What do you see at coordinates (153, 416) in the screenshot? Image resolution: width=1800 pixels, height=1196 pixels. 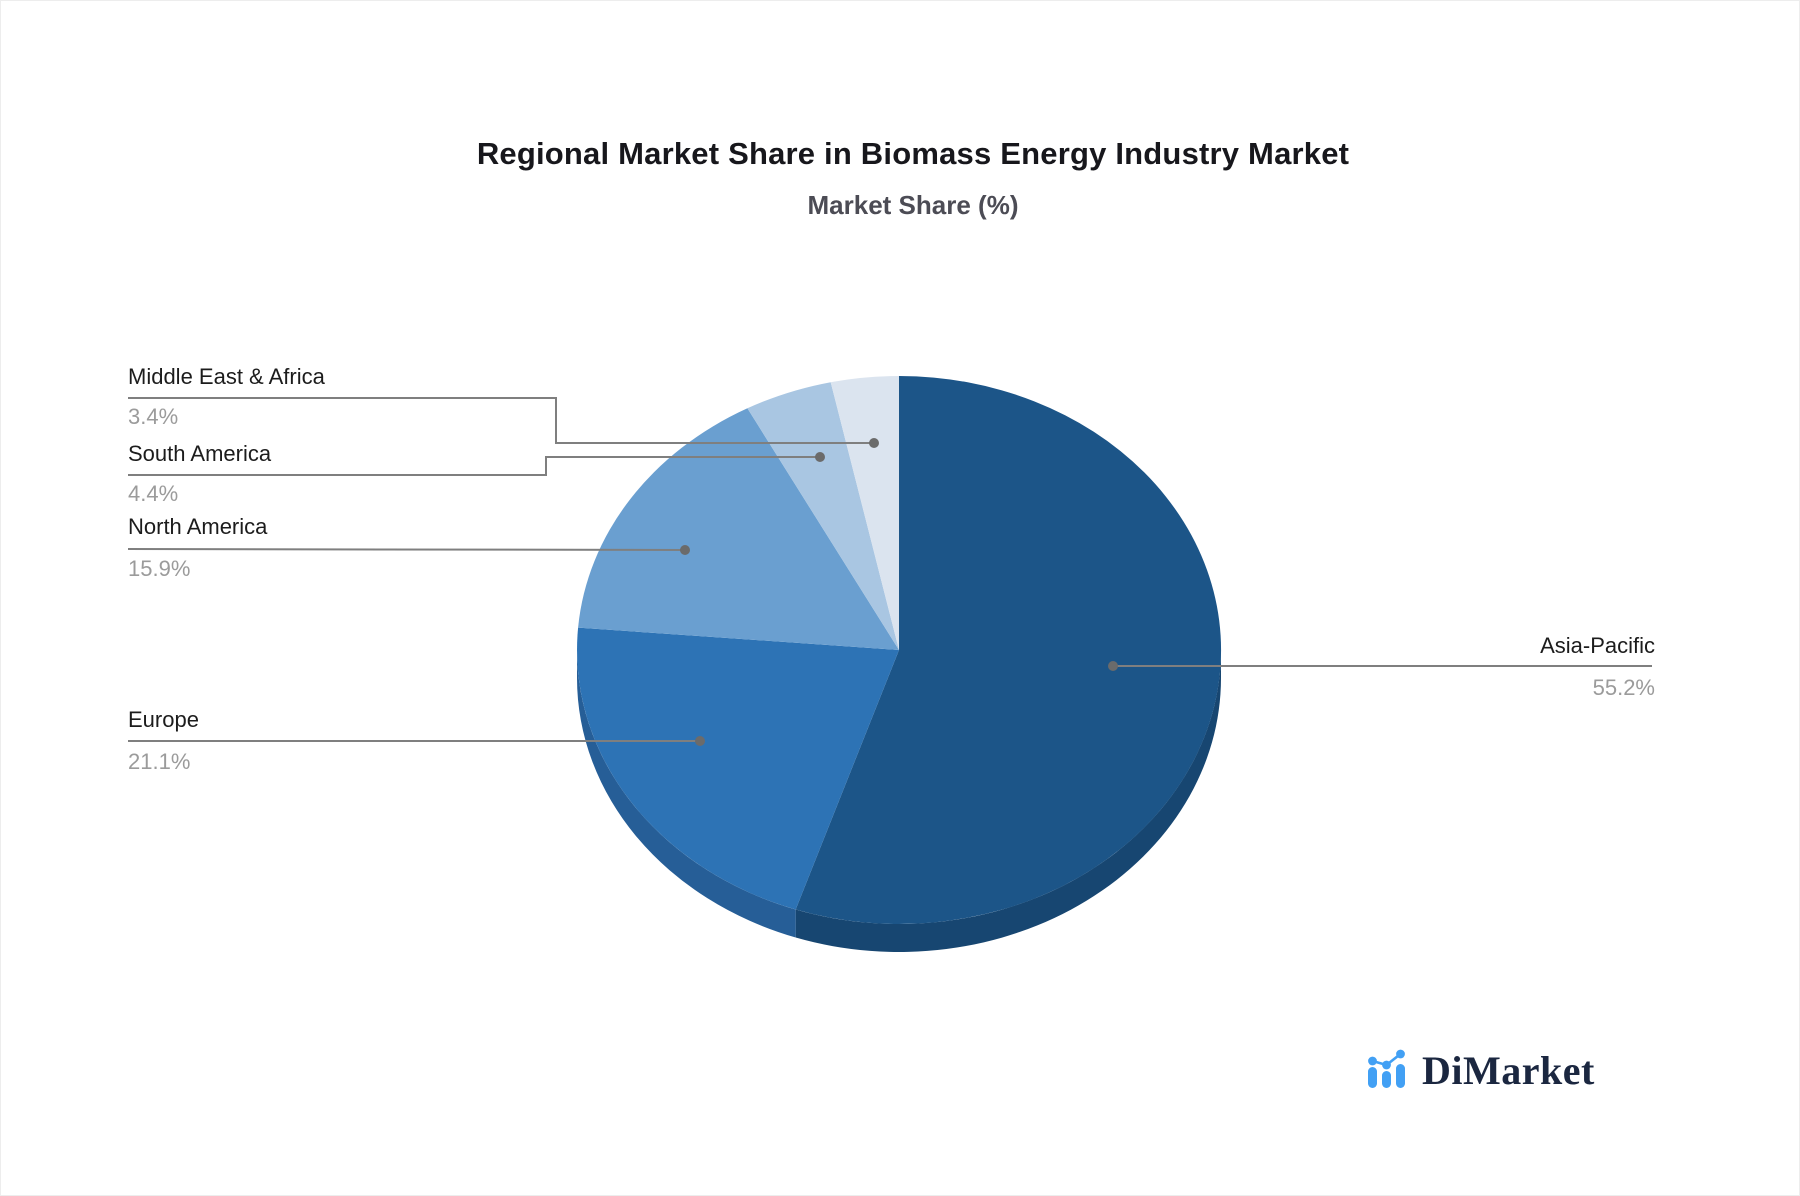 I see `slice-value-middle-east-africa: 3.4%` at bounding box center [153, 416].